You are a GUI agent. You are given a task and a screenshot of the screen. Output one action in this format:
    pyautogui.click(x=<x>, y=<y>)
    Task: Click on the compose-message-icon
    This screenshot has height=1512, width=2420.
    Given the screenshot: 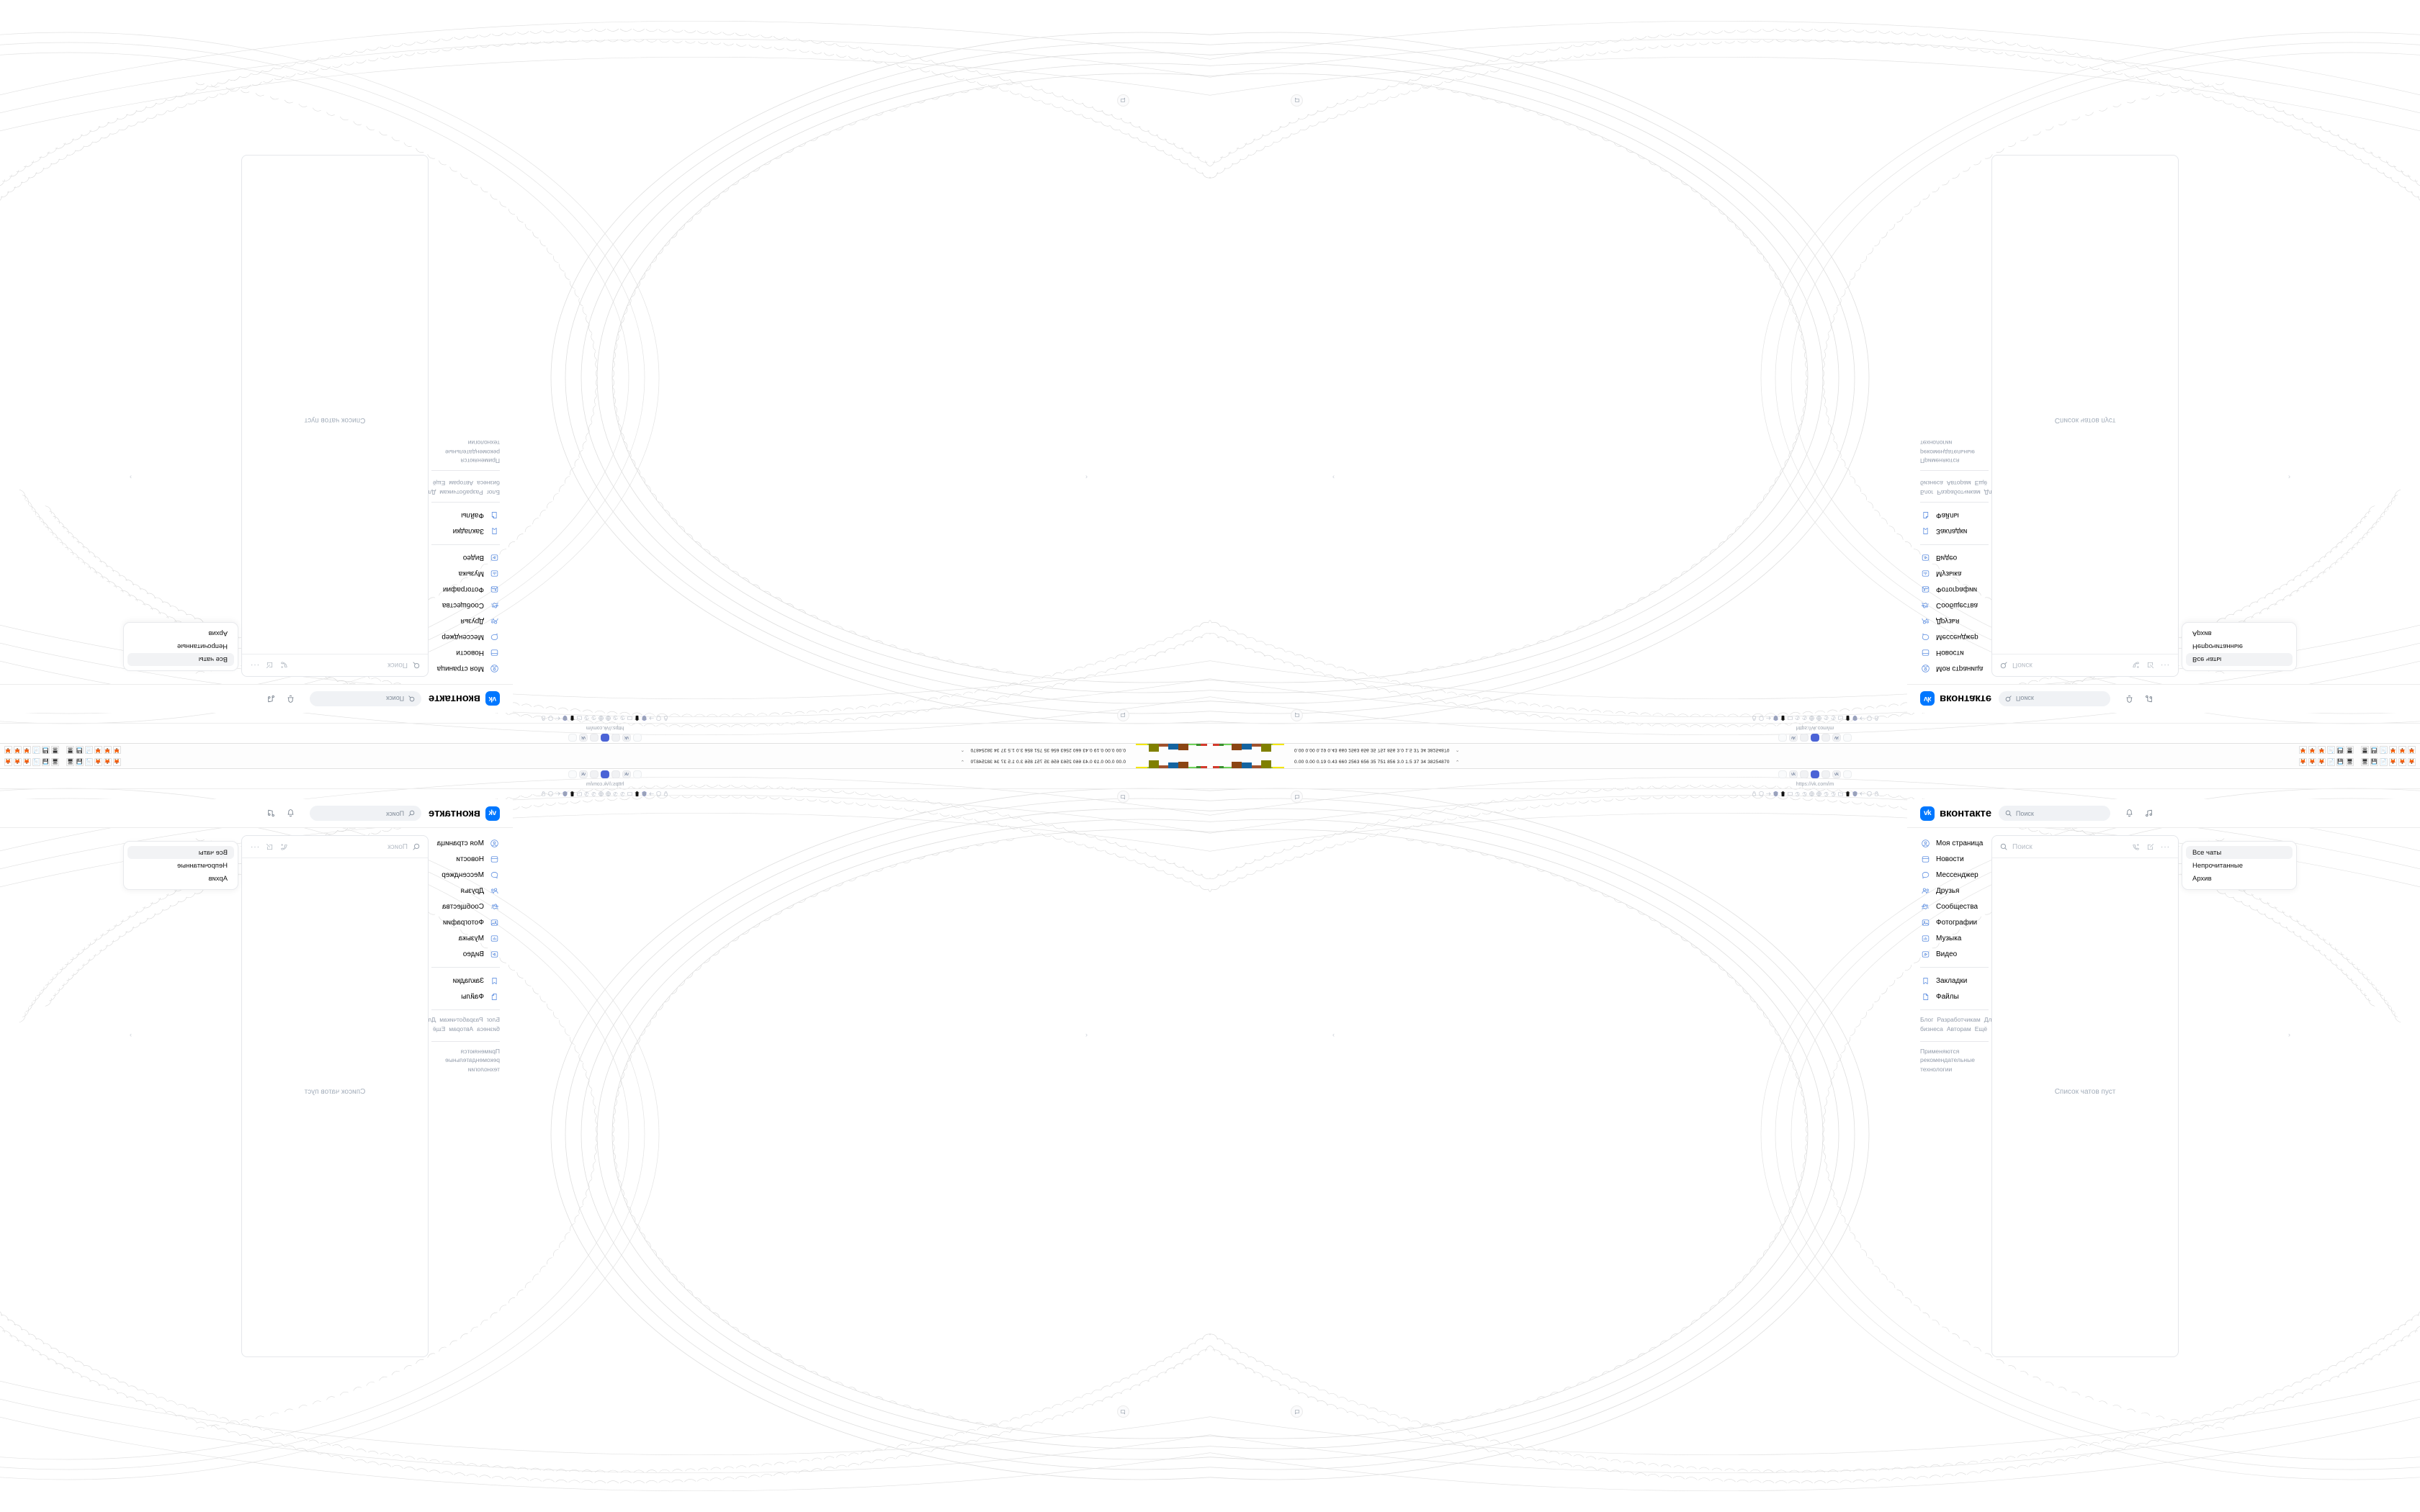 What is the action you would take?
    pyautogui.click(x=2150, y=847)
    